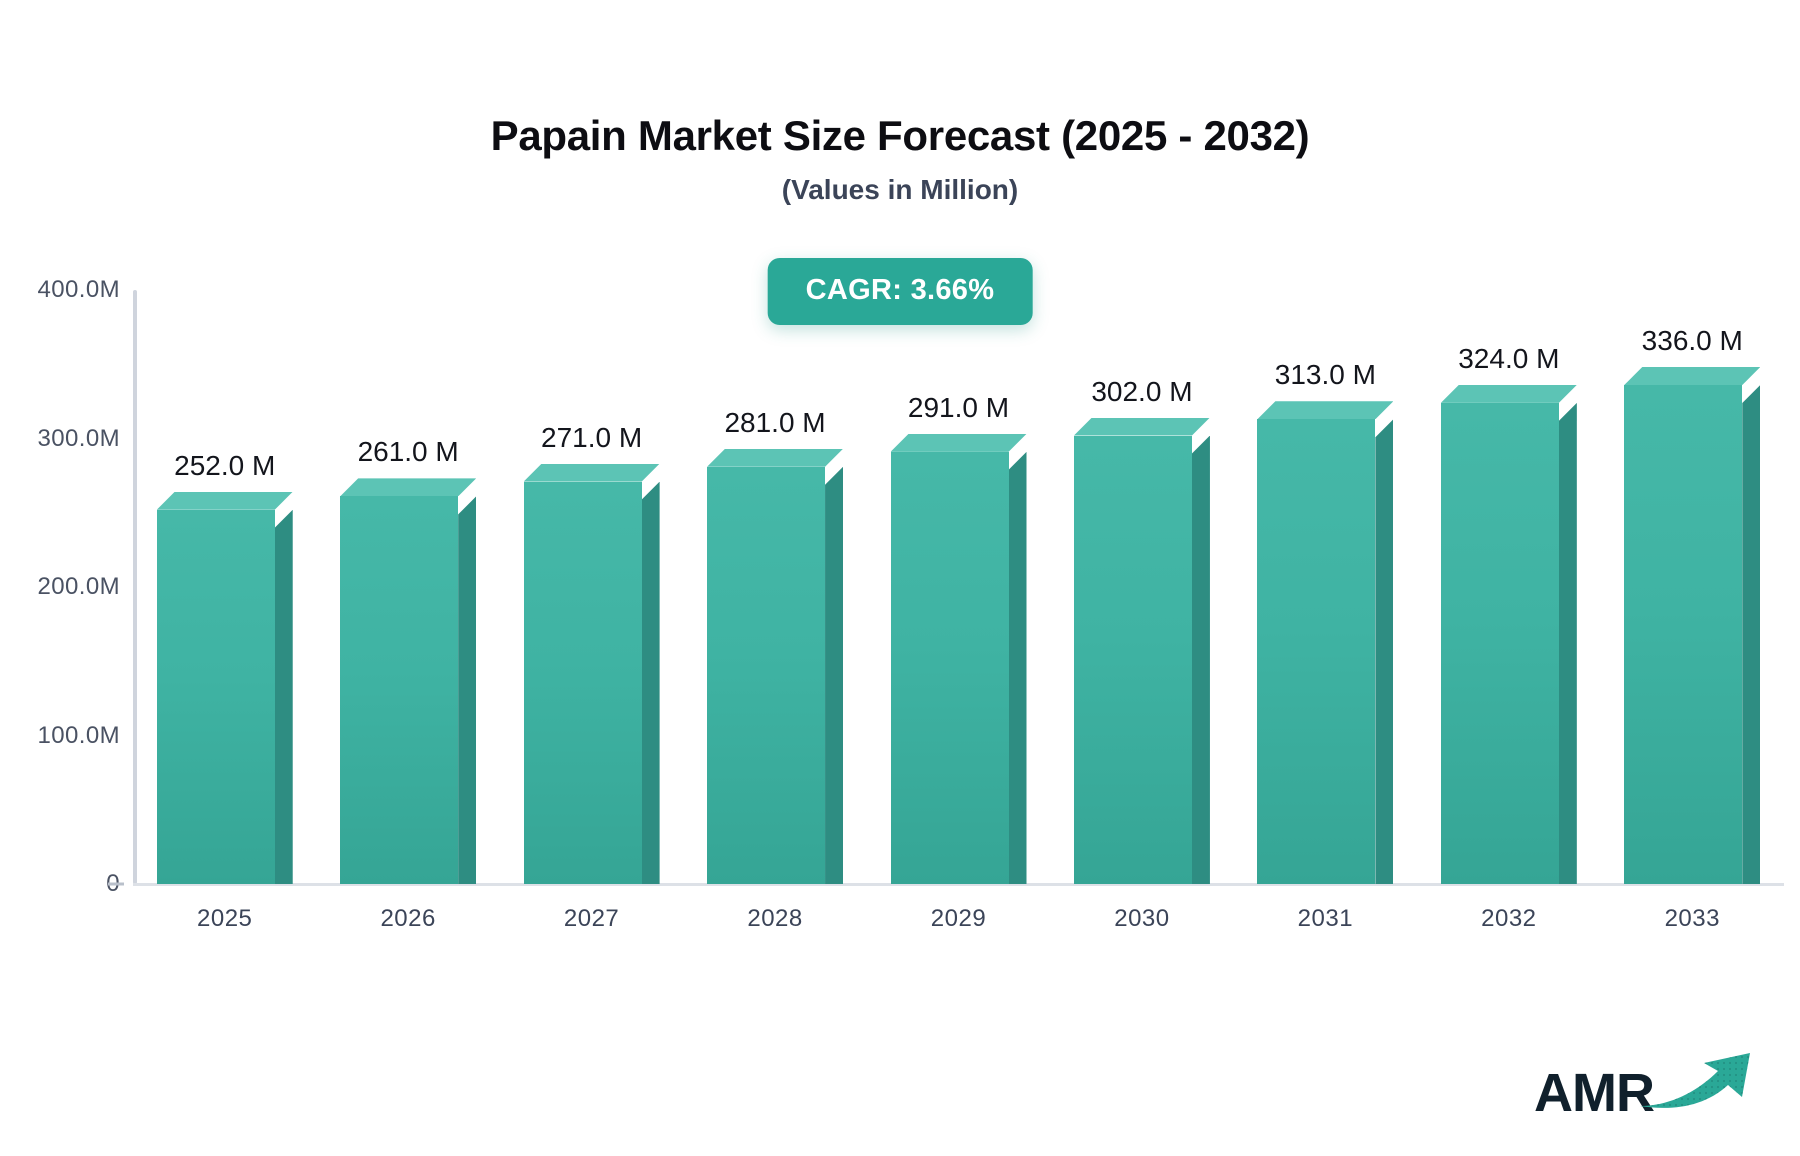  Describe the element at coordinates (1325, 918) in the screenshot. I see `x-axis-tick-label: 2031` at that location.